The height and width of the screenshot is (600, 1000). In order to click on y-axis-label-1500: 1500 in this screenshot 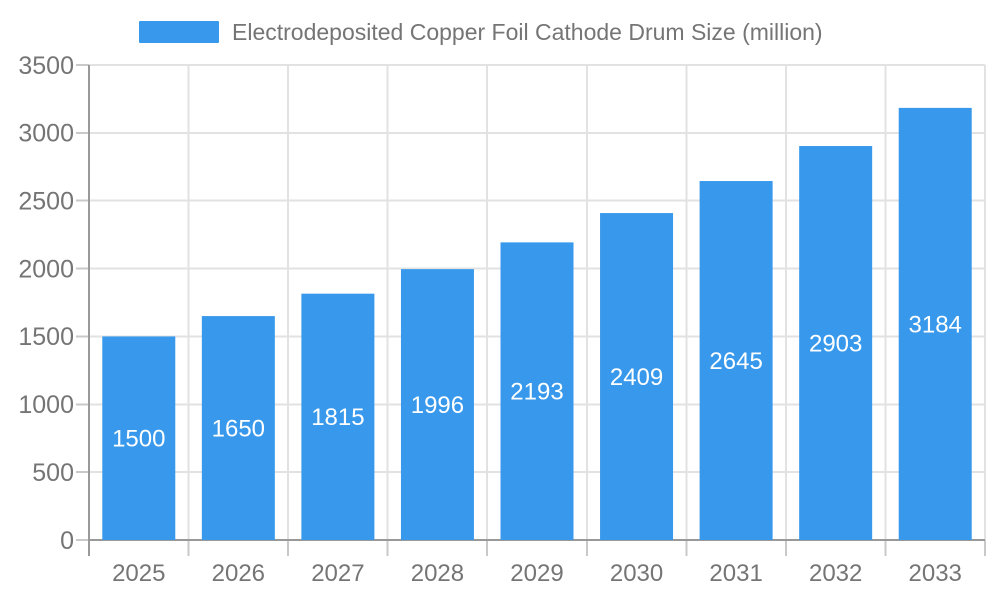, I will do `click(46, 337)`.